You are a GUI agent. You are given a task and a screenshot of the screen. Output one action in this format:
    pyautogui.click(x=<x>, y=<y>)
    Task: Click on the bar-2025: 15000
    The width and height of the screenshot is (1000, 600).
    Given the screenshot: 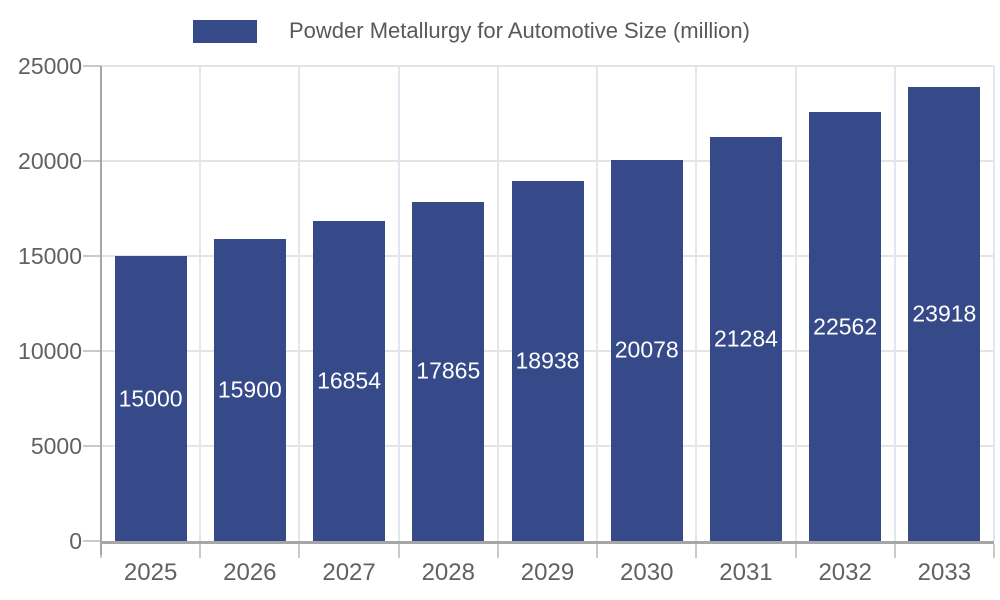 What is the action you would take?
    pyautogui.click(x=150, y=398)
    